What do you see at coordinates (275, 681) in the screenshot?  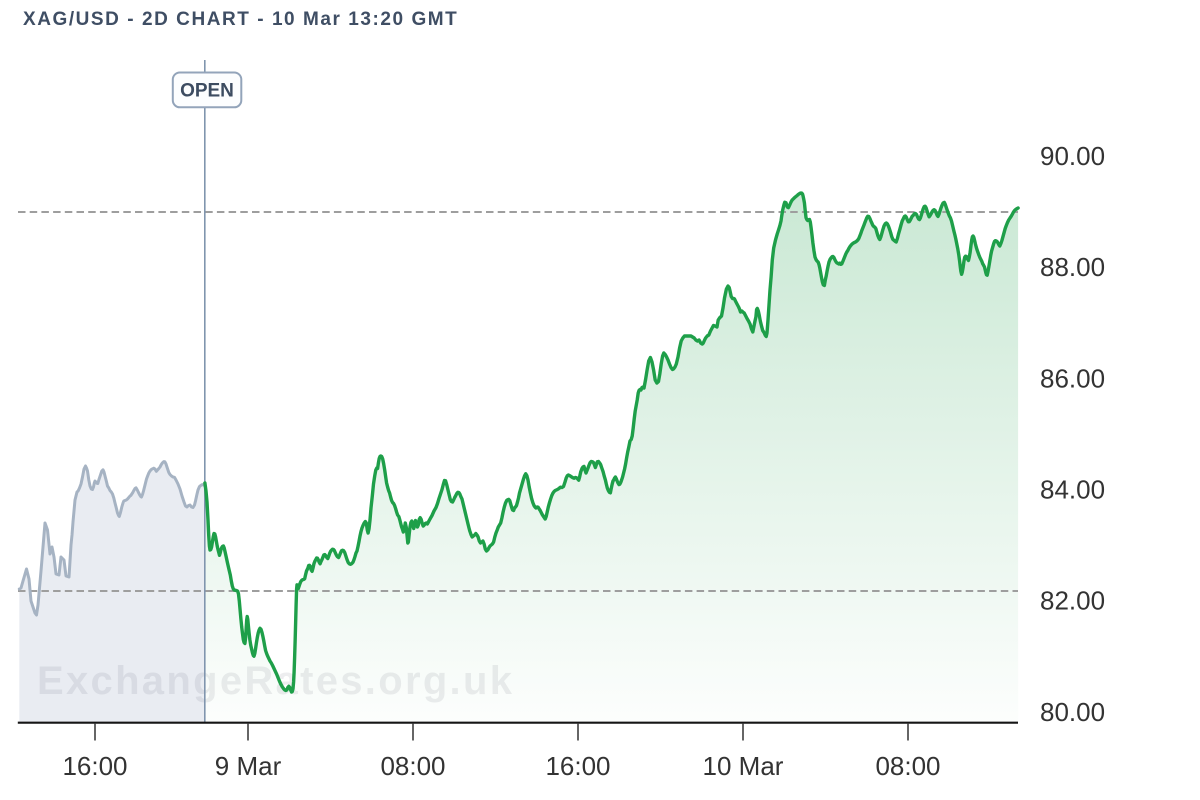 I see `svg-text: ExchangeRates.org.uk` at bounding box center [275, 681].